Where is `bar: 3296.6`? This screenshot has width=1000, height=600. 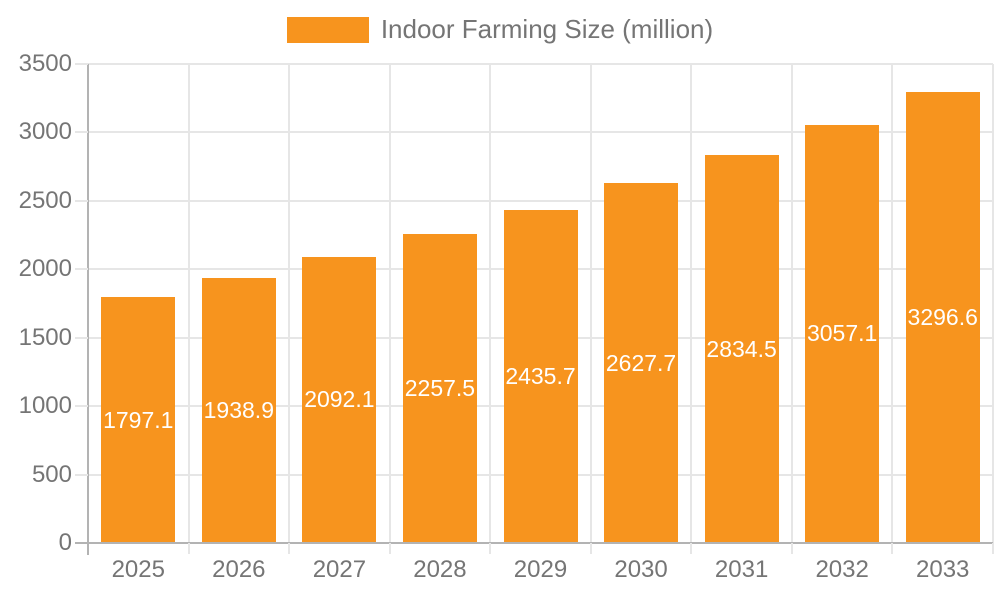 bar: 3296.6 is located at coordinates (942, 317).